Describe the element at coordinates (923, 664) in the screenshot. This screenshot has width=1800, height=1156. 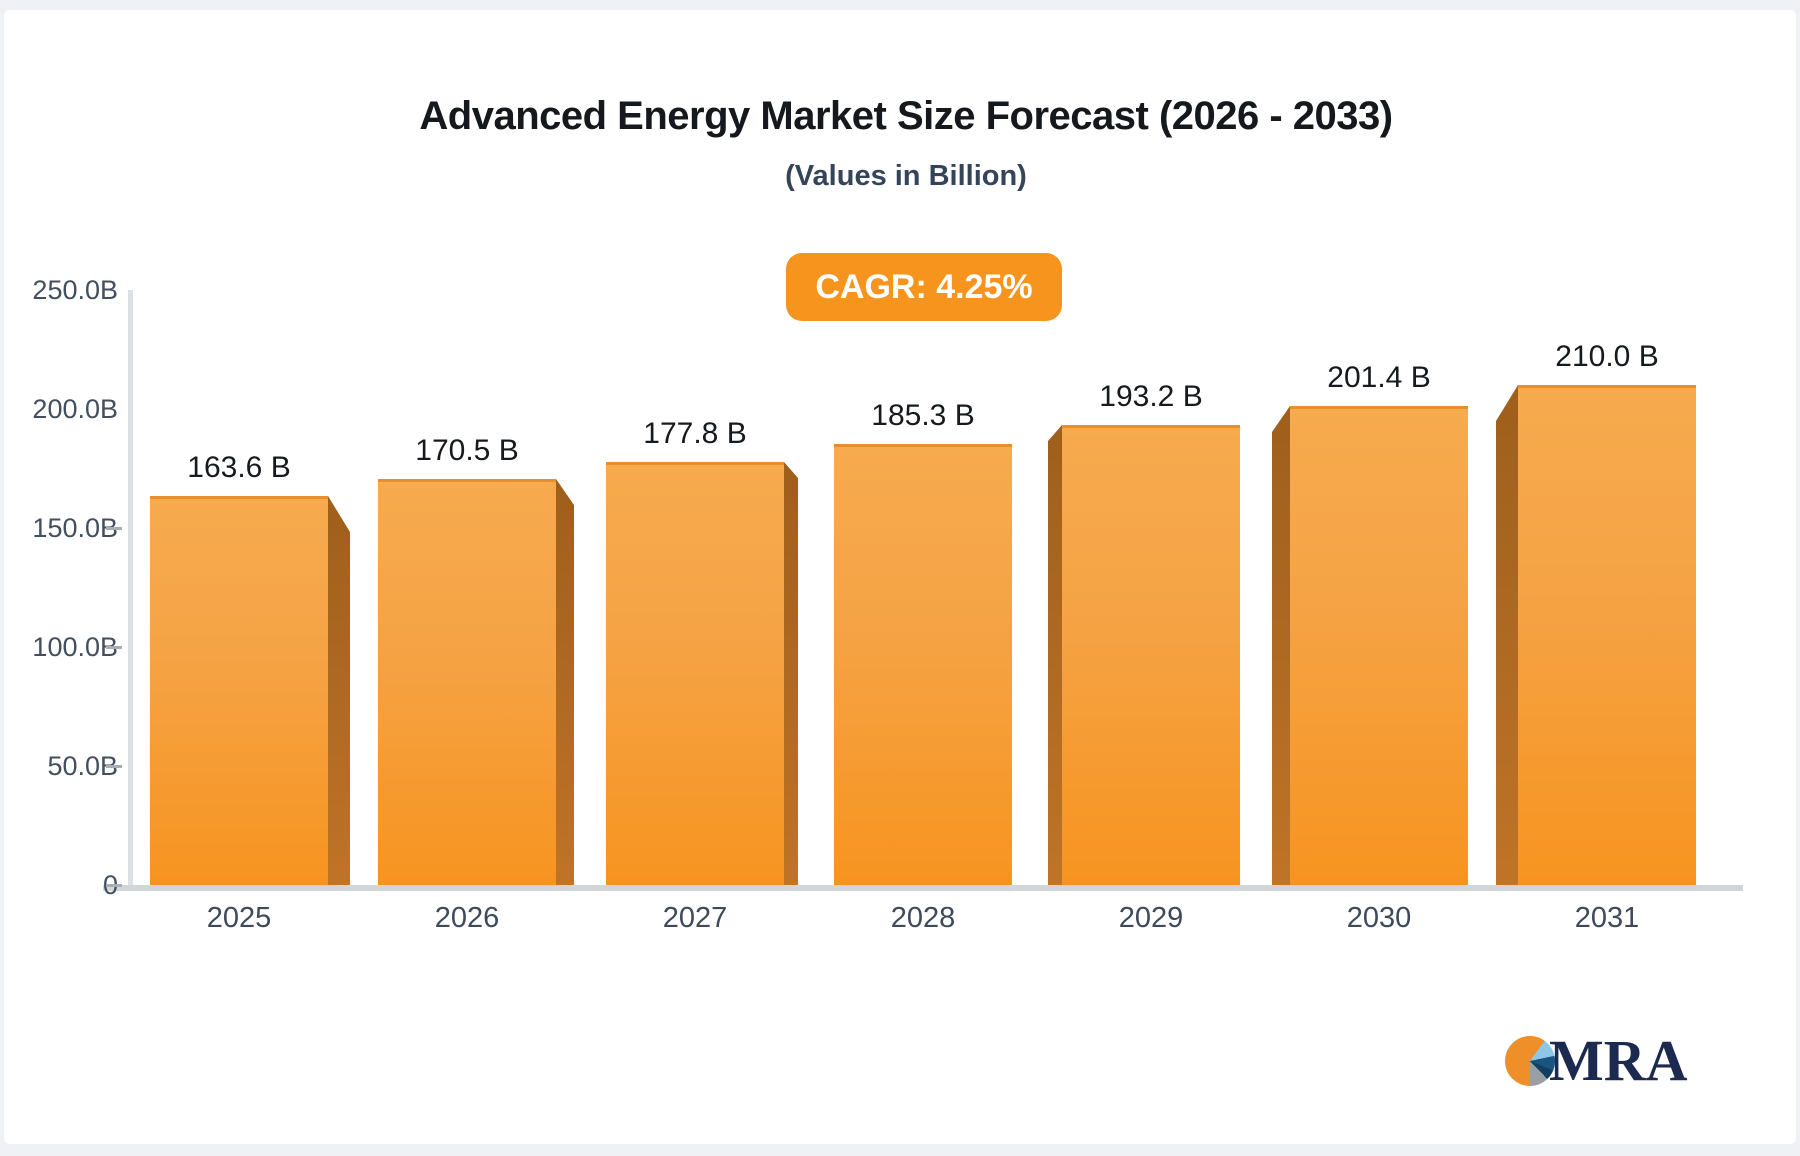
I see `bar-2028` at that location.